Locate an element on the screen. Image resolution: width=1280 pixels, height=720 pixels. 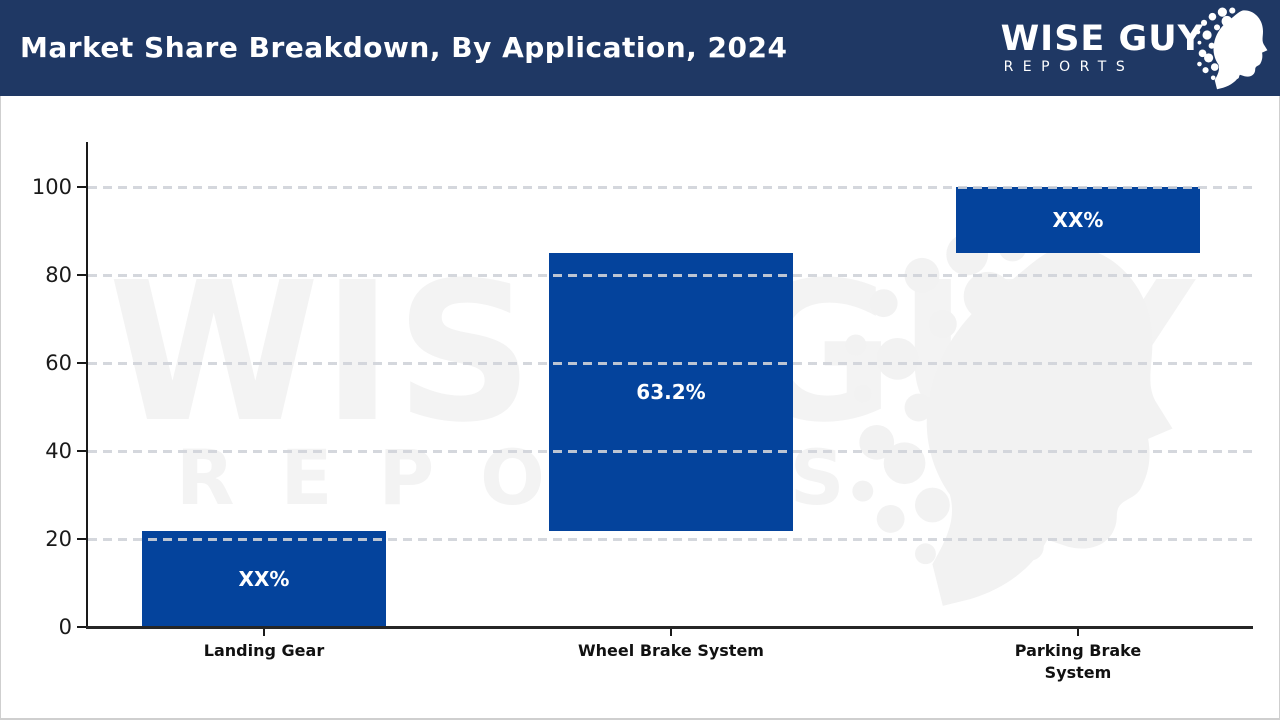
y-tick-label-20: 20 is located at coordinates (58, 539).